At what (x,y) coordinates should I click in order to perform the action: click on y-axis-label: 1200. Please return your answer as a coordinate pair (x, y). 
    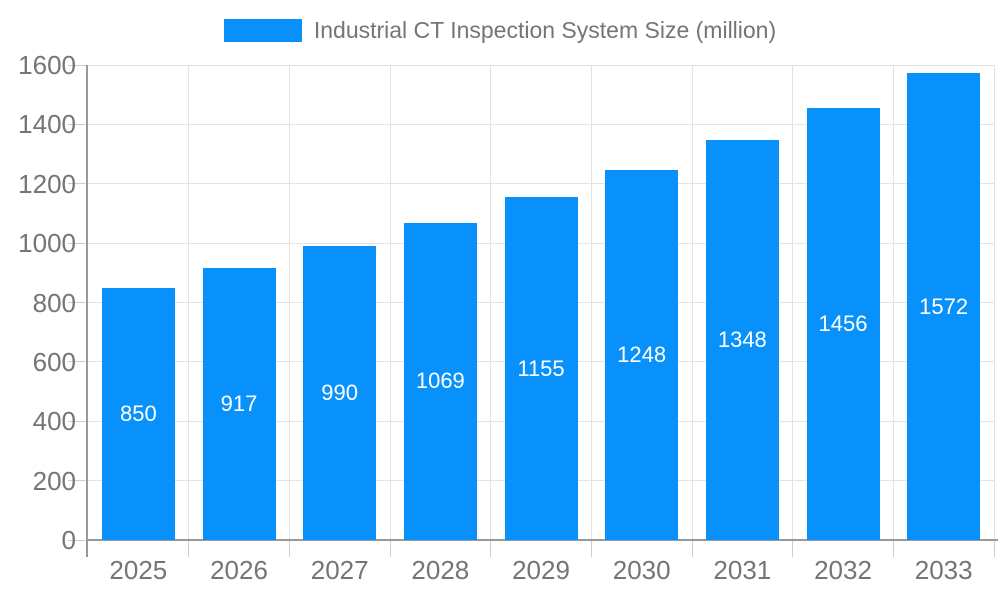
    Looking at the image, I should click on (47, 183).